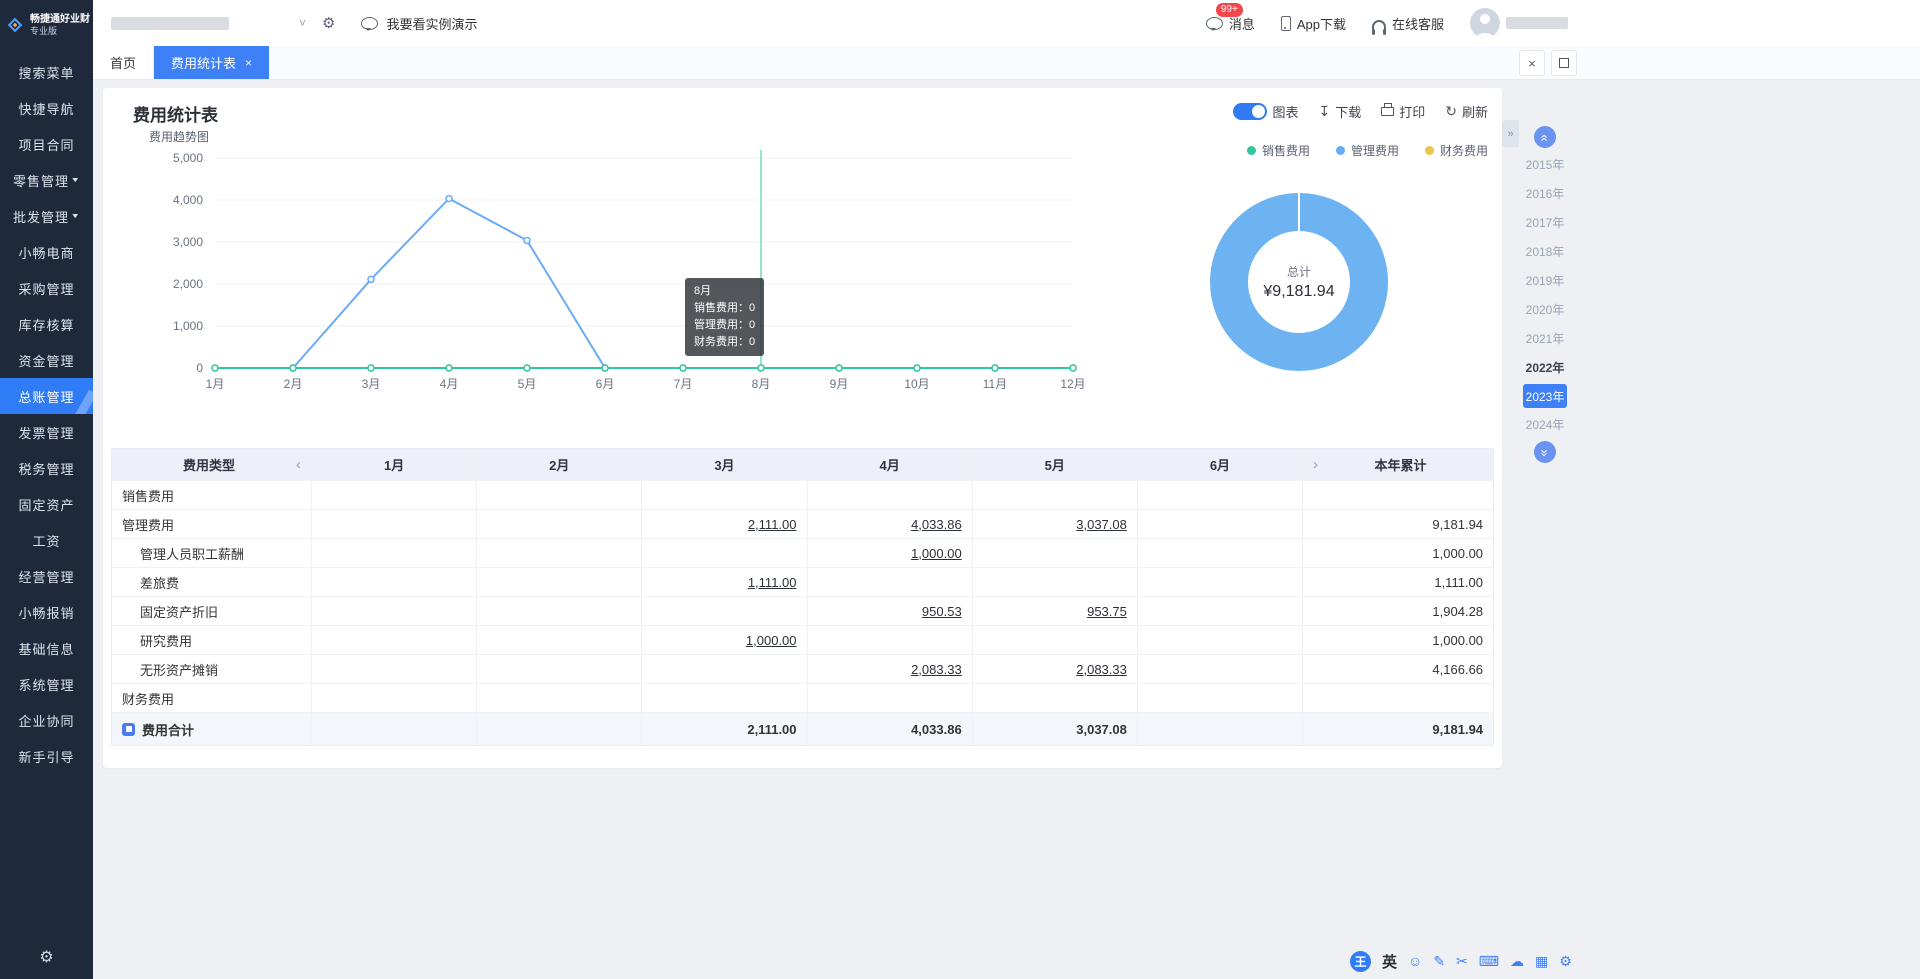  What do you see at coordinates (1510, 133) in the screenshot?
I see `year-panel-collapse-handle: »` at bounding box center [1510, 133].